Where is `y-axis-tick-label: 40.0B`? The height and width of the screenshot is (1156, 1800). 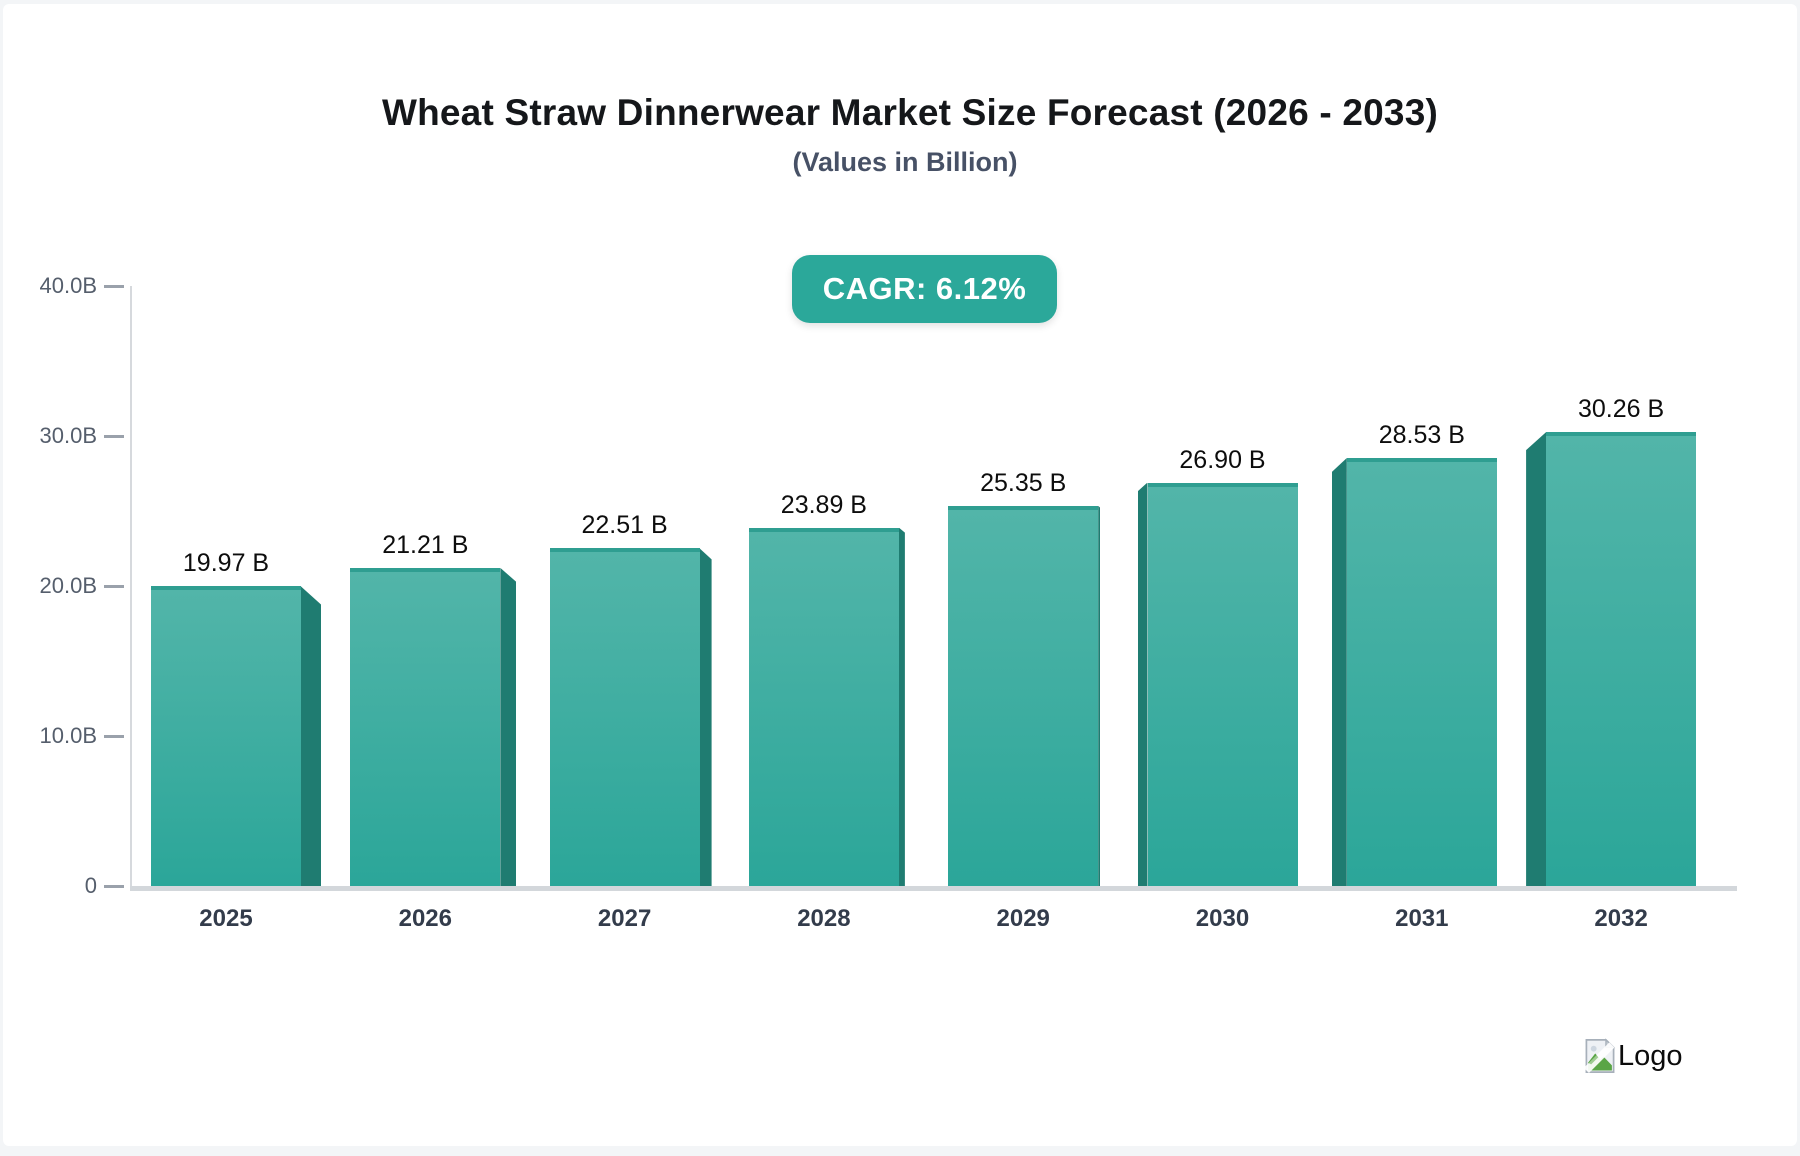
y-axis-tick-label: 40.0B is located at coordinates (68, 285).